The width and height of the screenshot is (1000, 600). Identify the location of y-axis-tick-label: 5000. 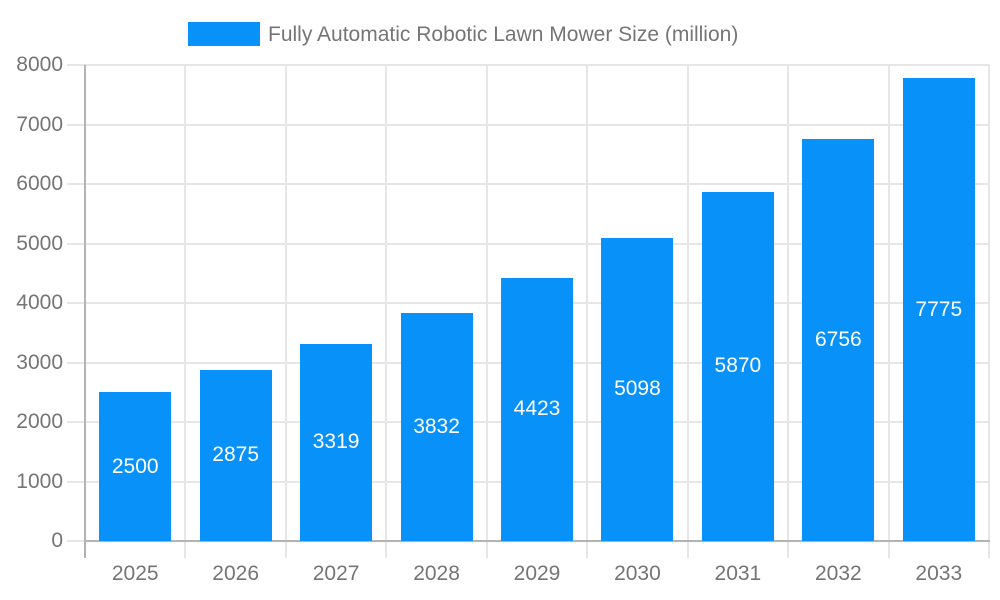
(39, 243).